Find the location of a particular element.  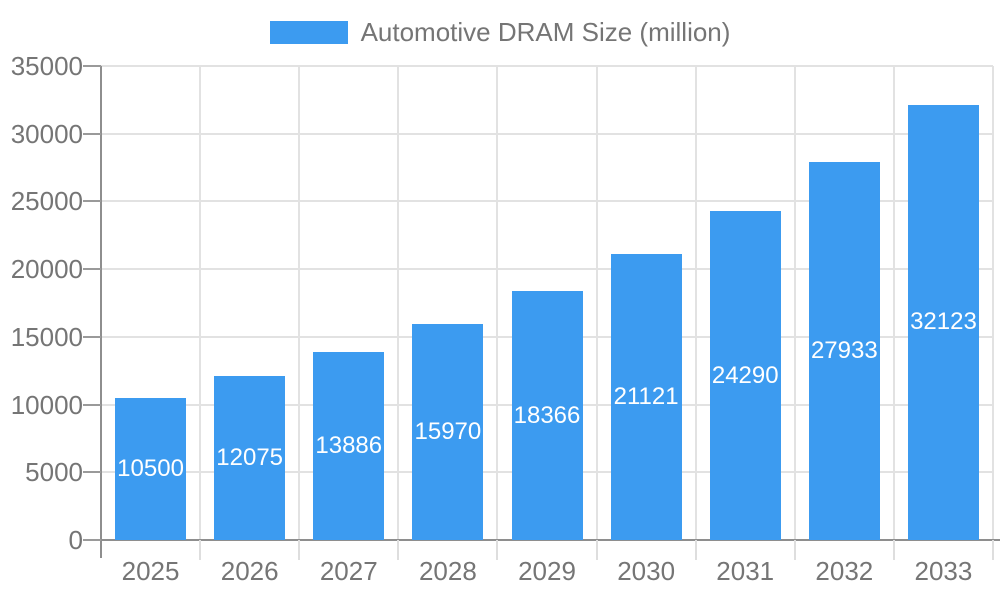

bar-value-label: 18366 is located at coordinates (547, 415).